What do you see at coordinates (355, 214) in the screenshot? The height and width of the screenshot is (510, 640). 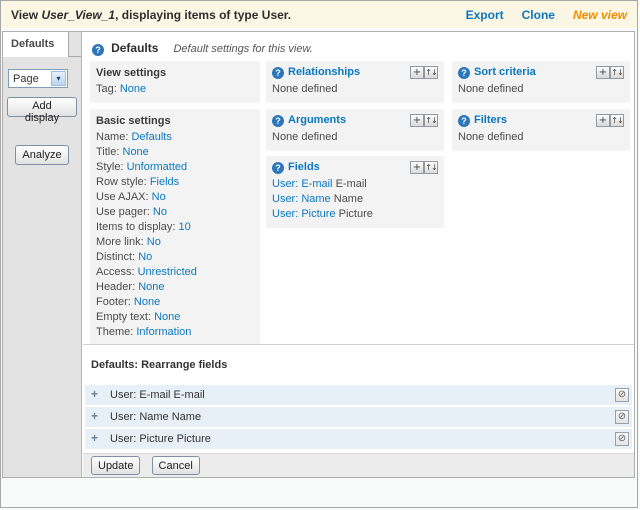 I see `field-line: User: Picture Picture` at bounding box center [355, 214].